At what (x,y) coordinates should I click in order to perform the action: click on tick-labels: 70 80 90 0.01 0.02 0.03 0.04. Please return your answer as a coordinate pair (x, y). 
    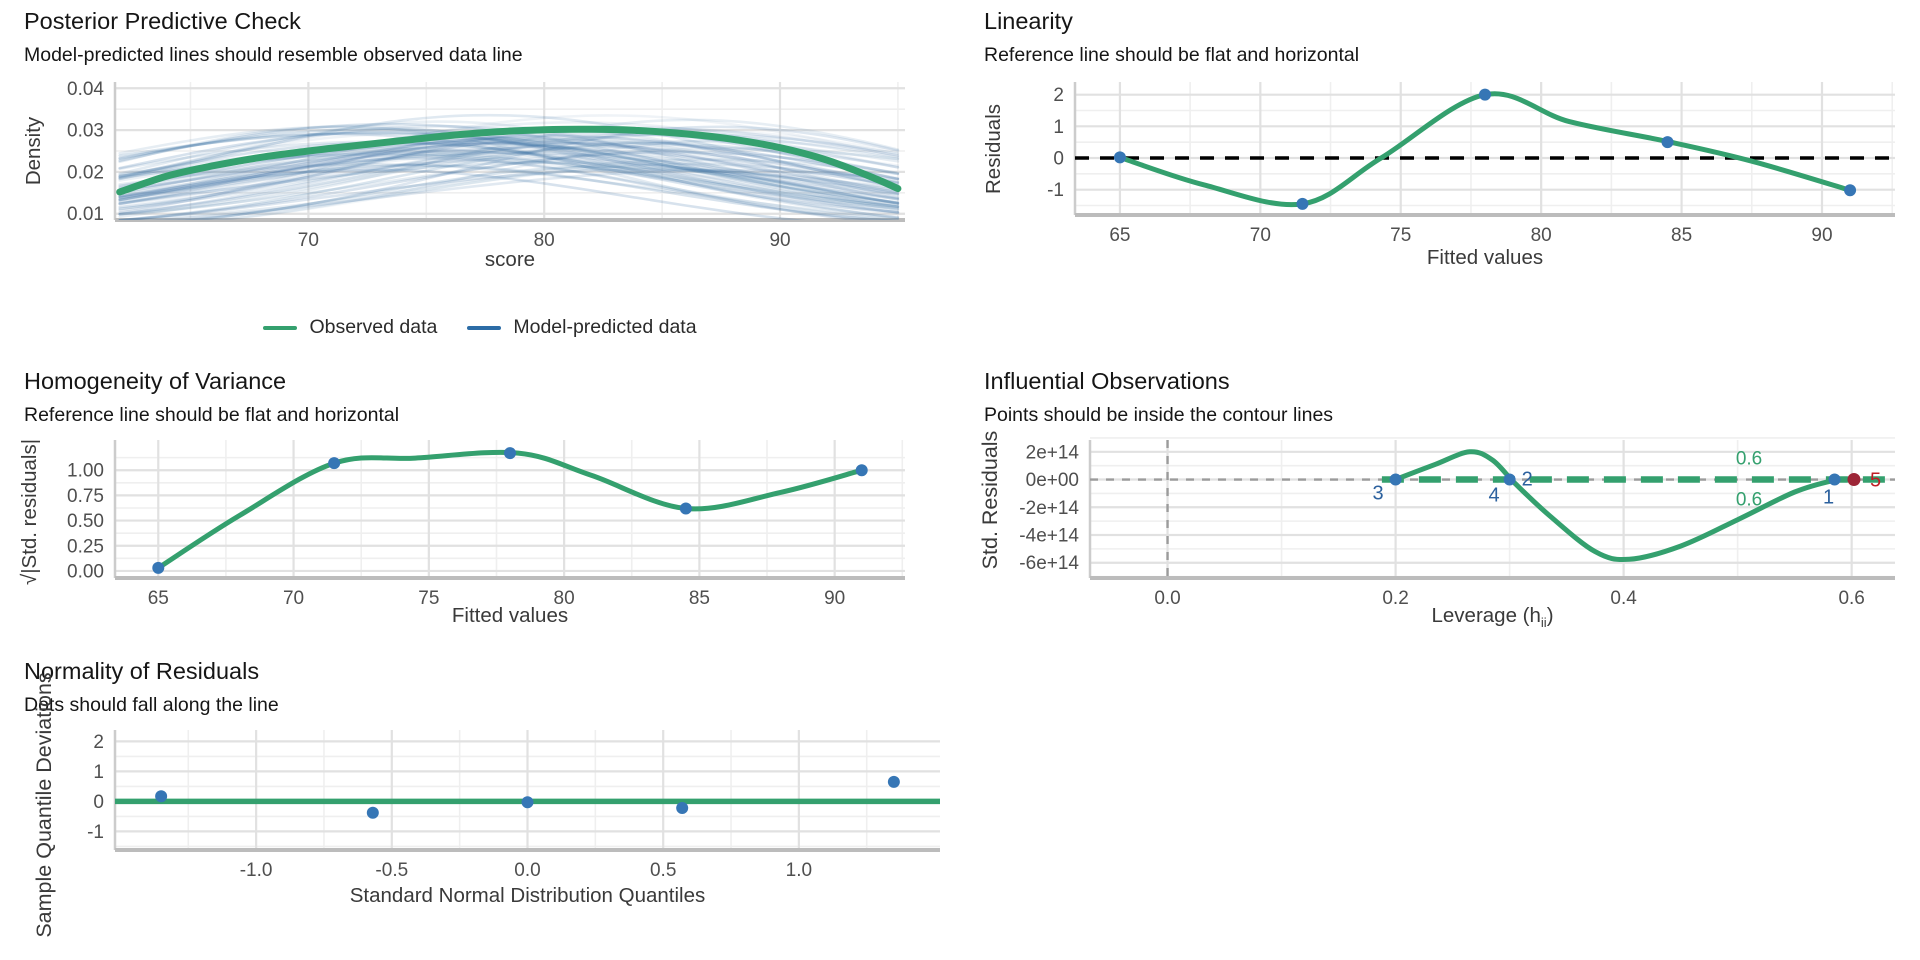
    Looking at the image, I should click on (429, 165).